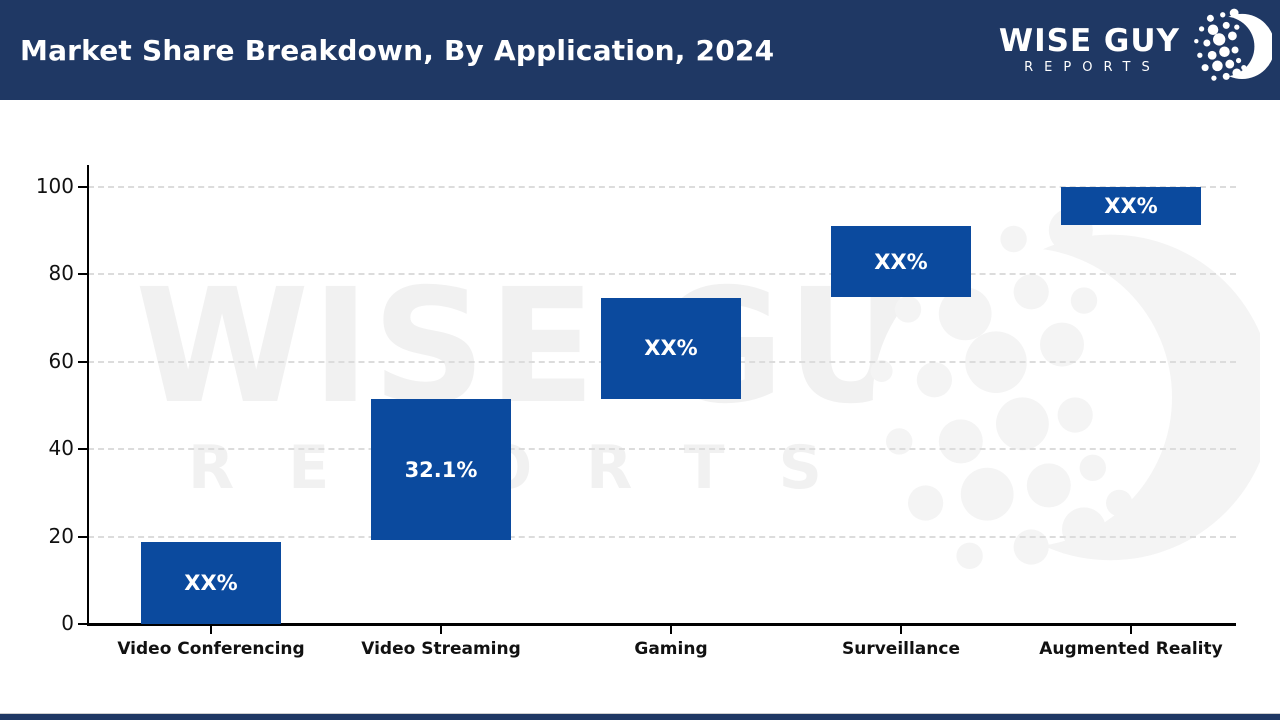 This screenshot has height=720, width=1280. Describe the element at coordinates (661, 624) in the screenshot. I see `x-axis-line` at that location.